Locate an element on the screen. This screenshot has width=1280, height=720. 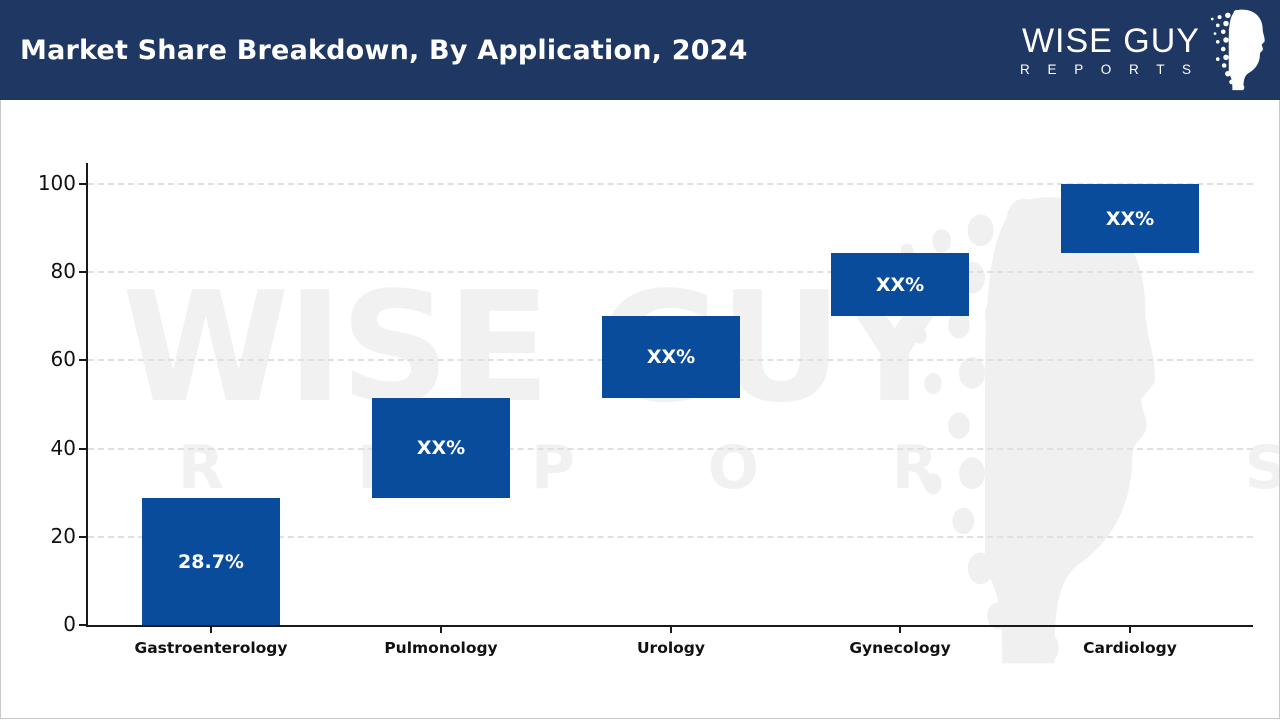
bar-label-cardiology: XX% is located at coordinates (1130, 218).